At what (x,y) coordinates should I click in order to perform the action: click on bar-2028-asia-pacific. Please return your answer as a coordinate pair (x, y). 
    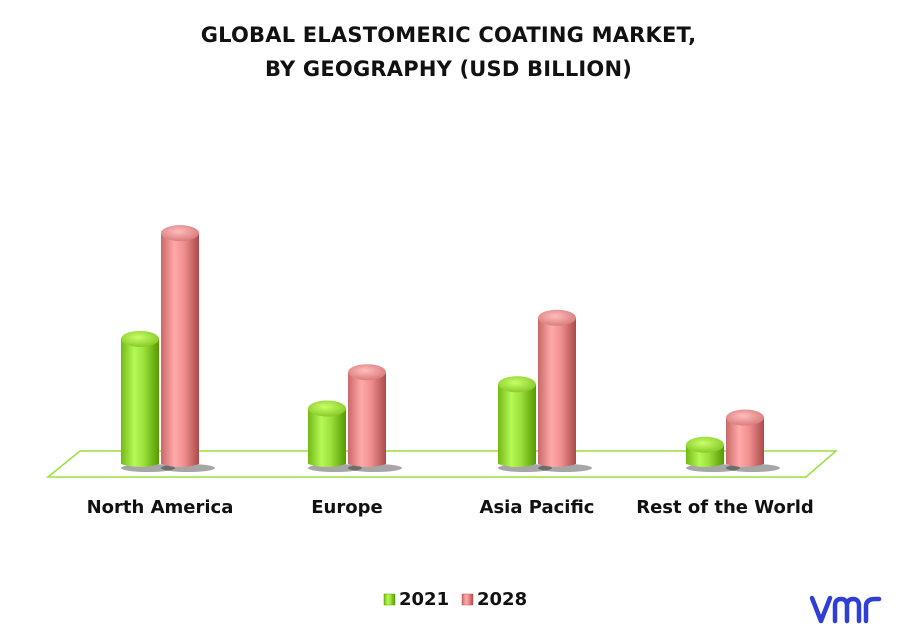
    Looking at the image, I should click on (565, 390).